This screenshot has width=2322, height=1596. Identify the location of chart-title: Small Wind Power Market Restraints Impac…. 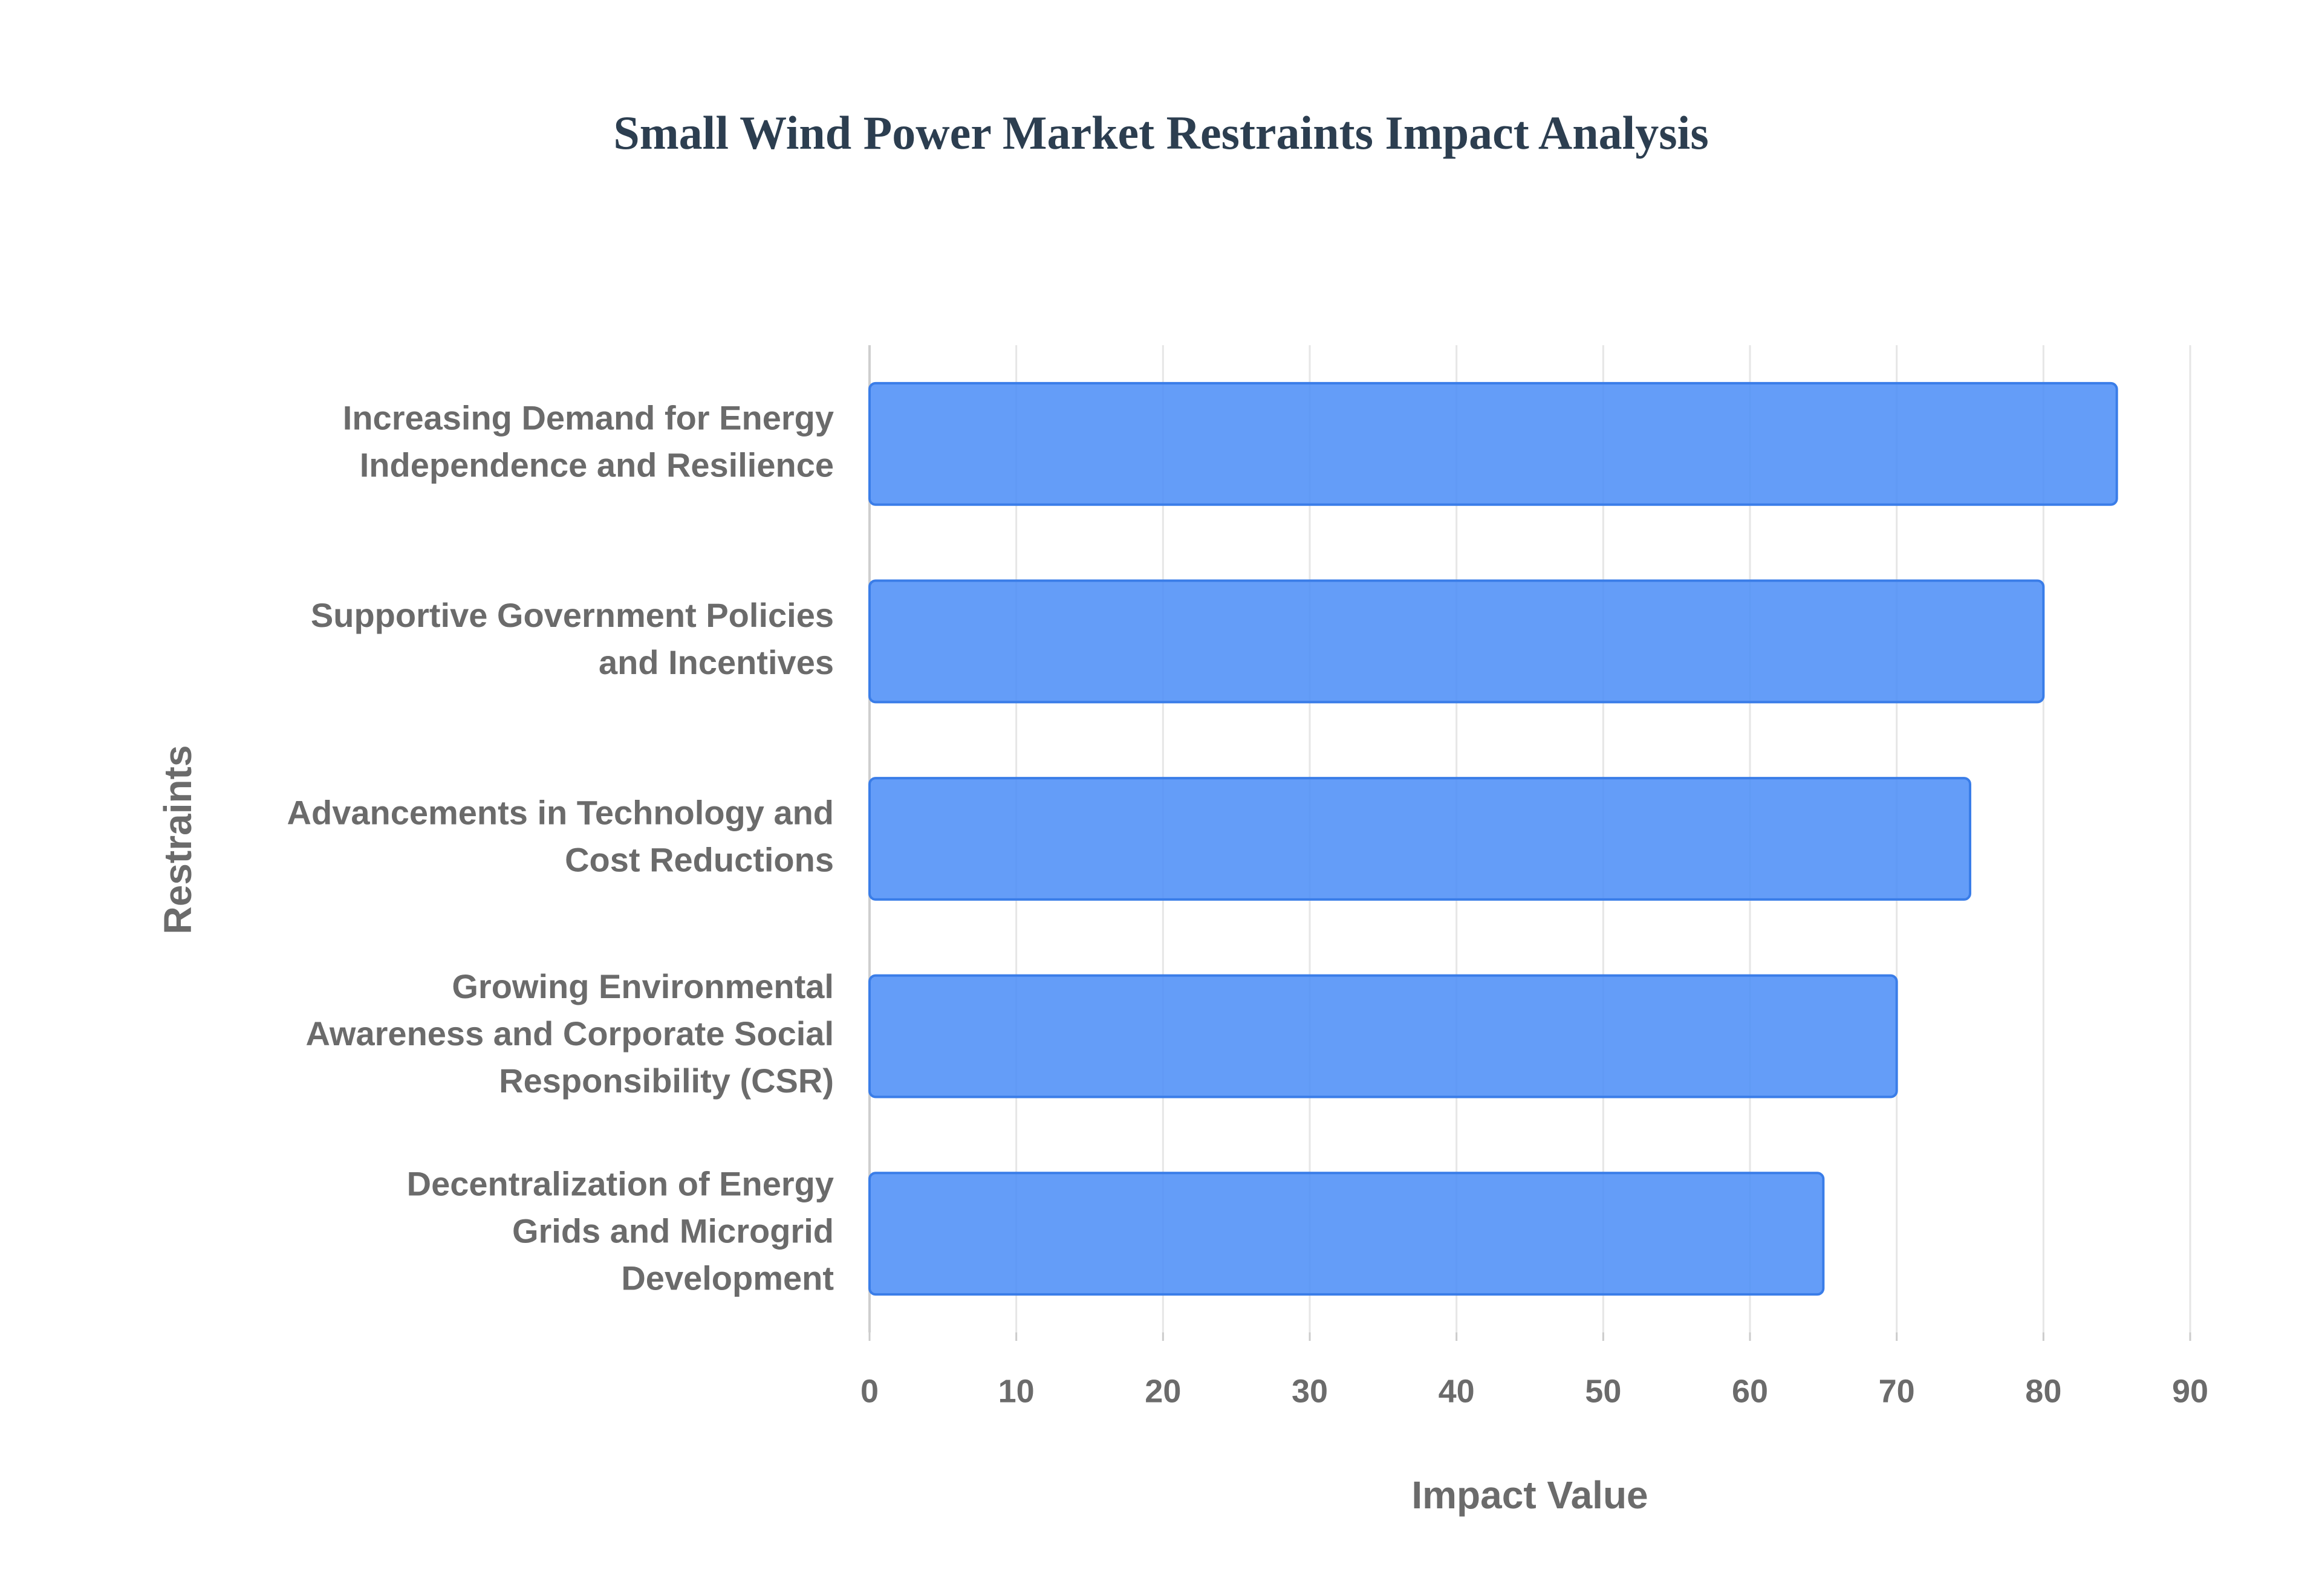
(1160, 132).